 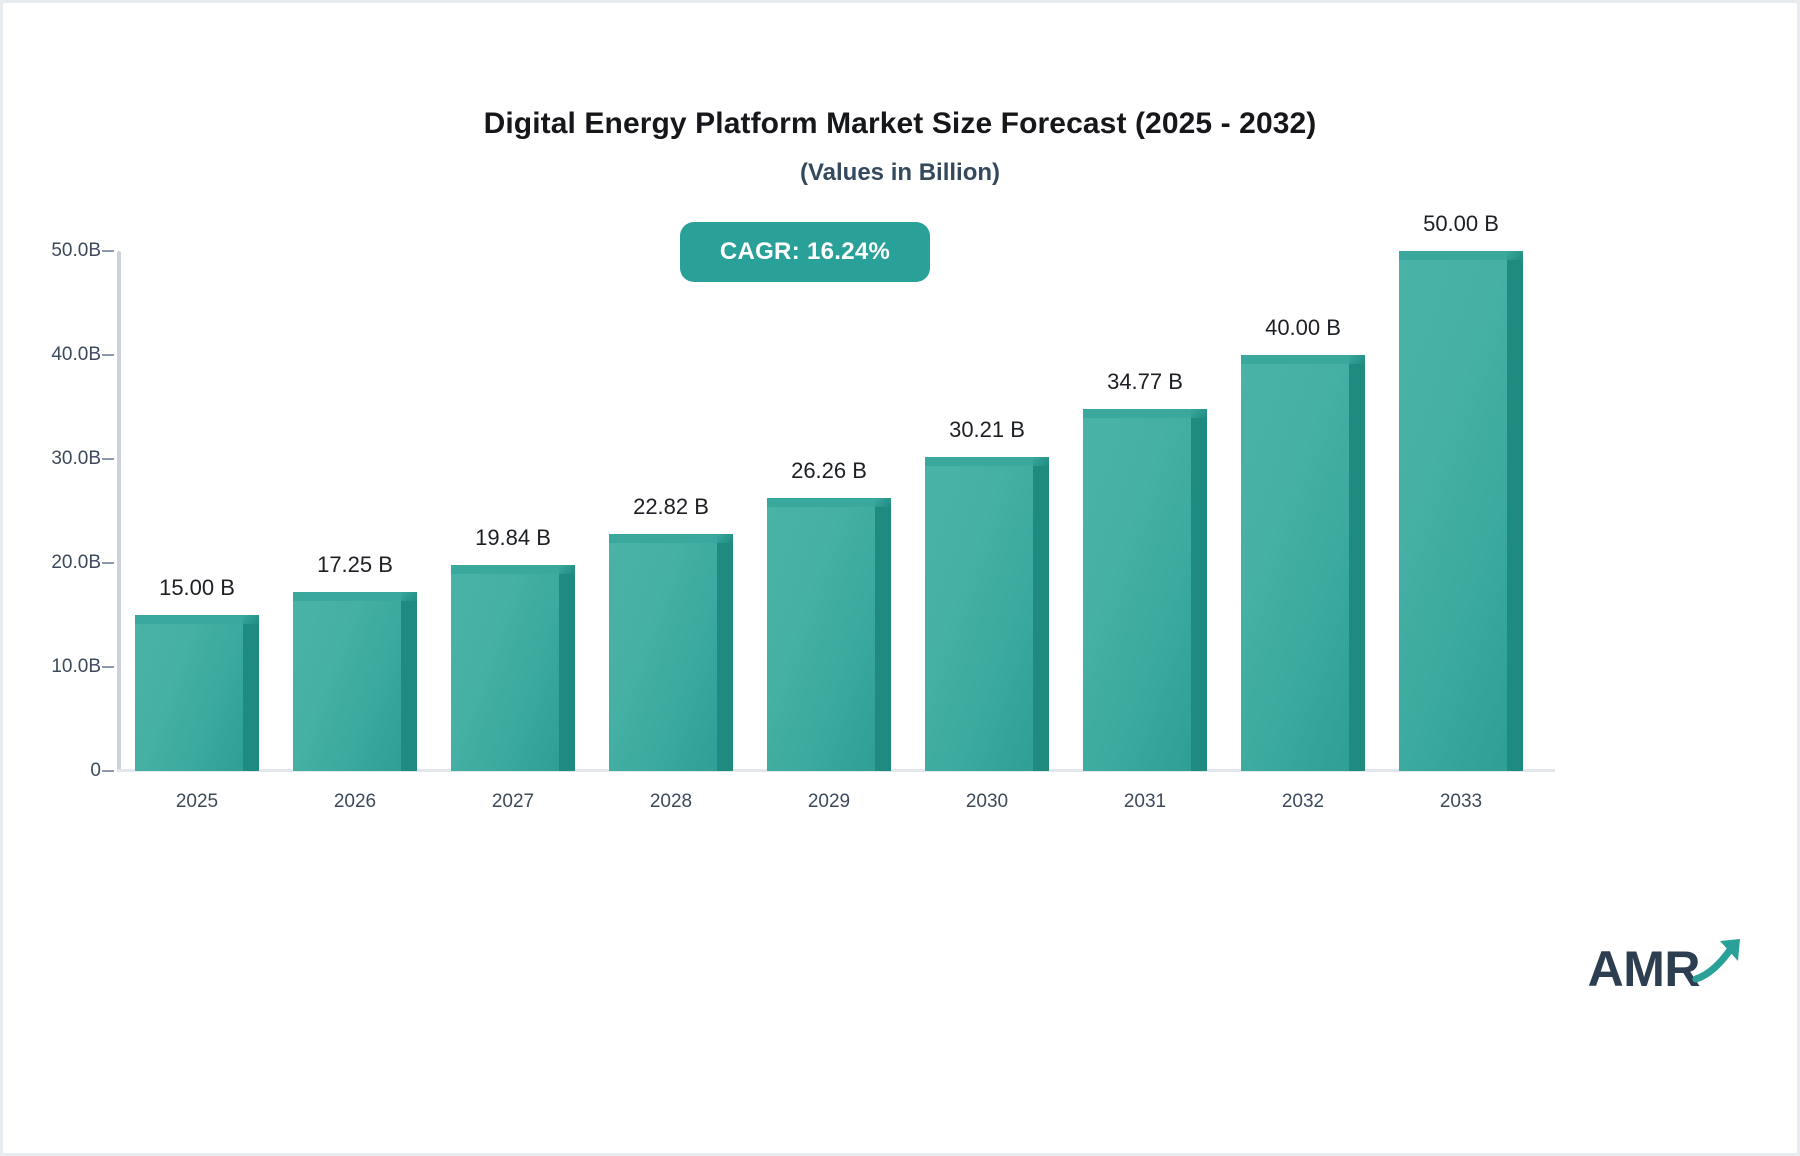 What do you see at coordinates (671, 801) in the screenshot?
I see `x-axis-tick-label: 2028` at bounding box center [671, 801].